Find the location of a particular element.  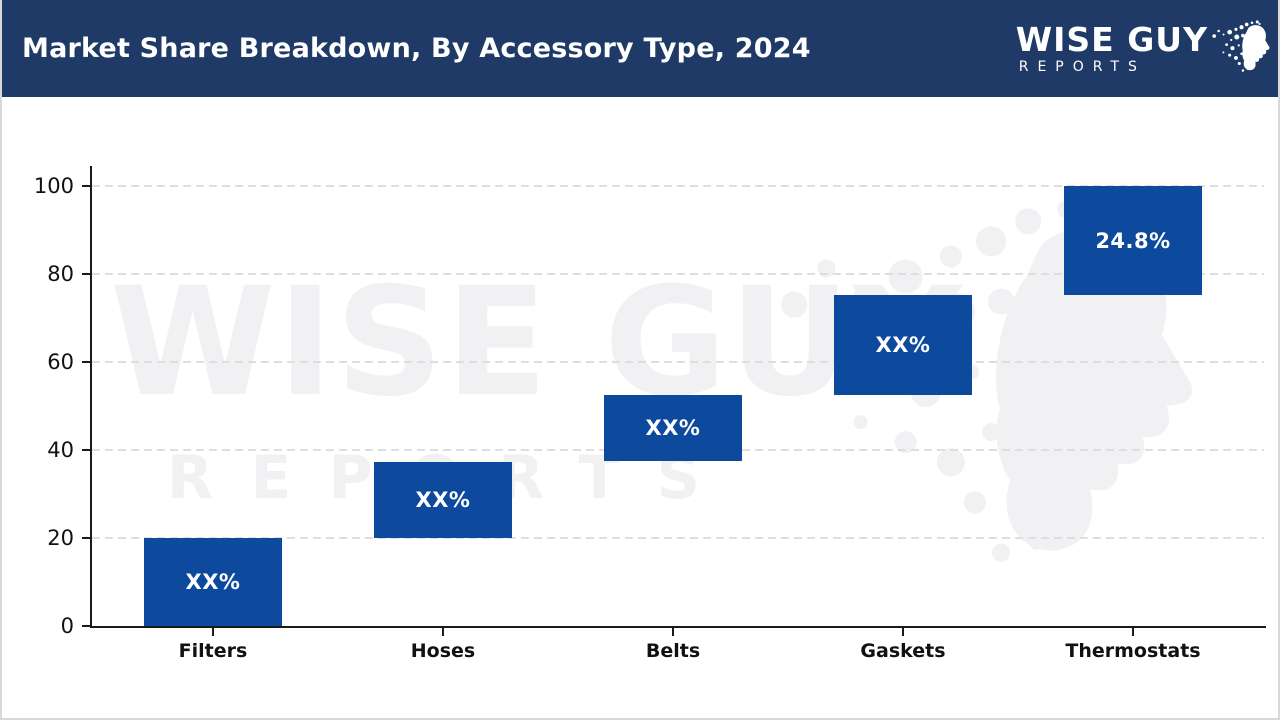

x-axis-category-label: Gaskets is located at coordinates (903, 651).